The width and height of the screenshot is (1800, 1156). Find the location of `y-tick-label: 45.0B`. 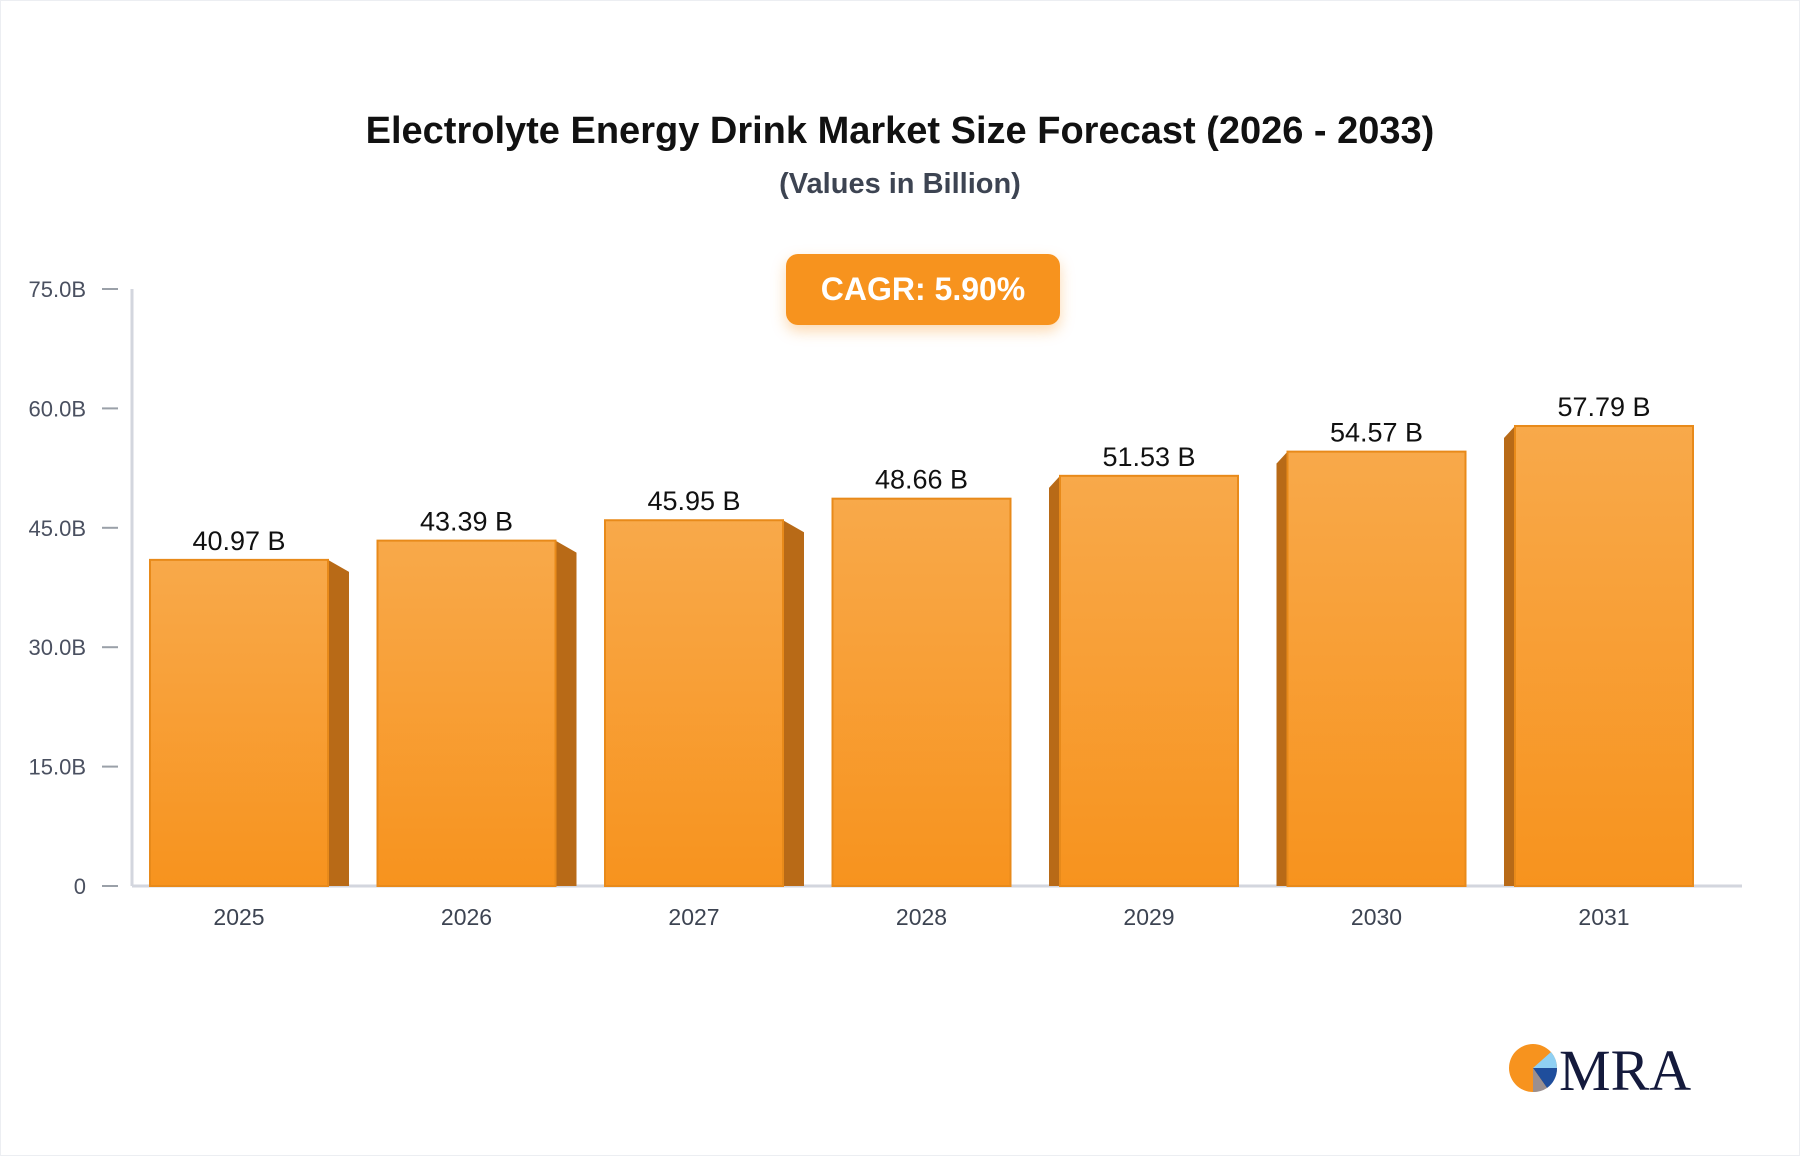

y-tick-label: 45.0B is located at coordinates (58, 528).